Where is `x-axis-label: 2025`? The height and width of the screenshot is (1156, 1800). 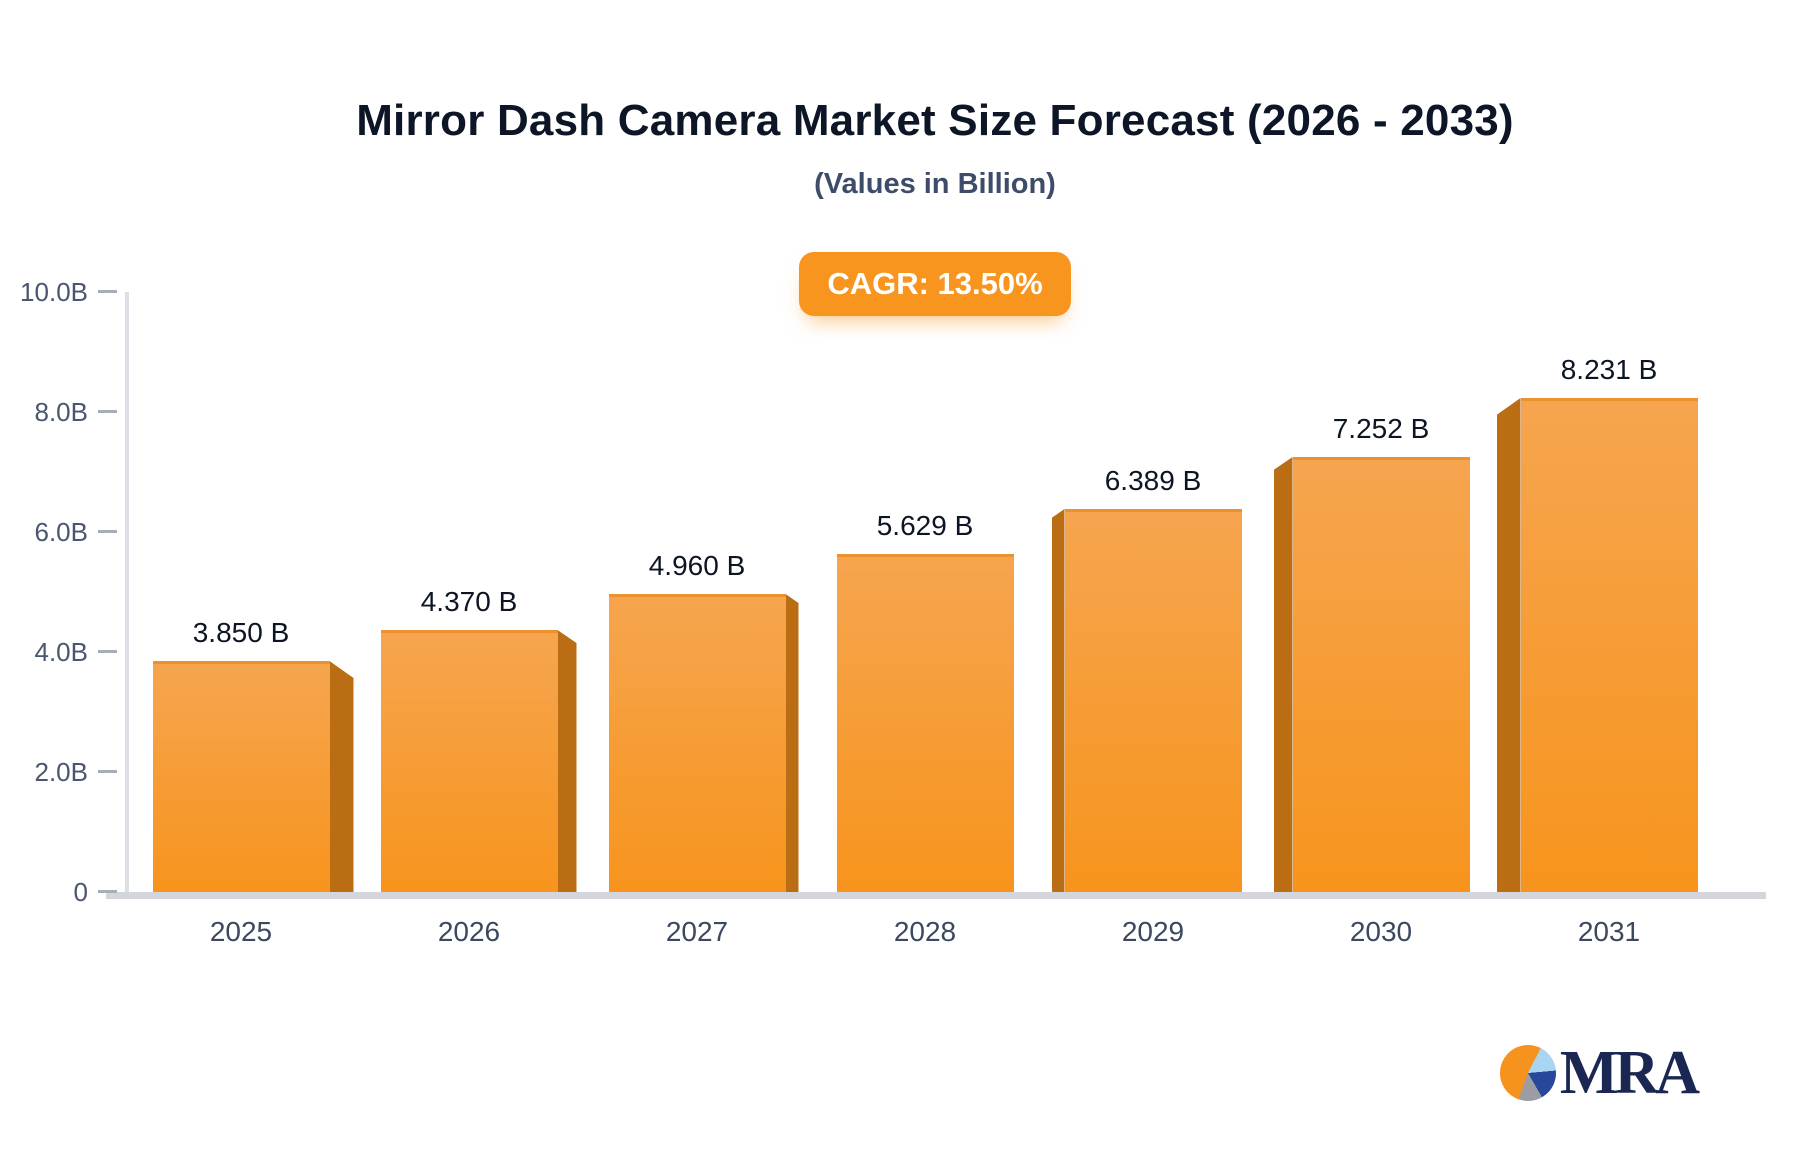 x-axis-label: 2025 is located at coordinates (241, 931).